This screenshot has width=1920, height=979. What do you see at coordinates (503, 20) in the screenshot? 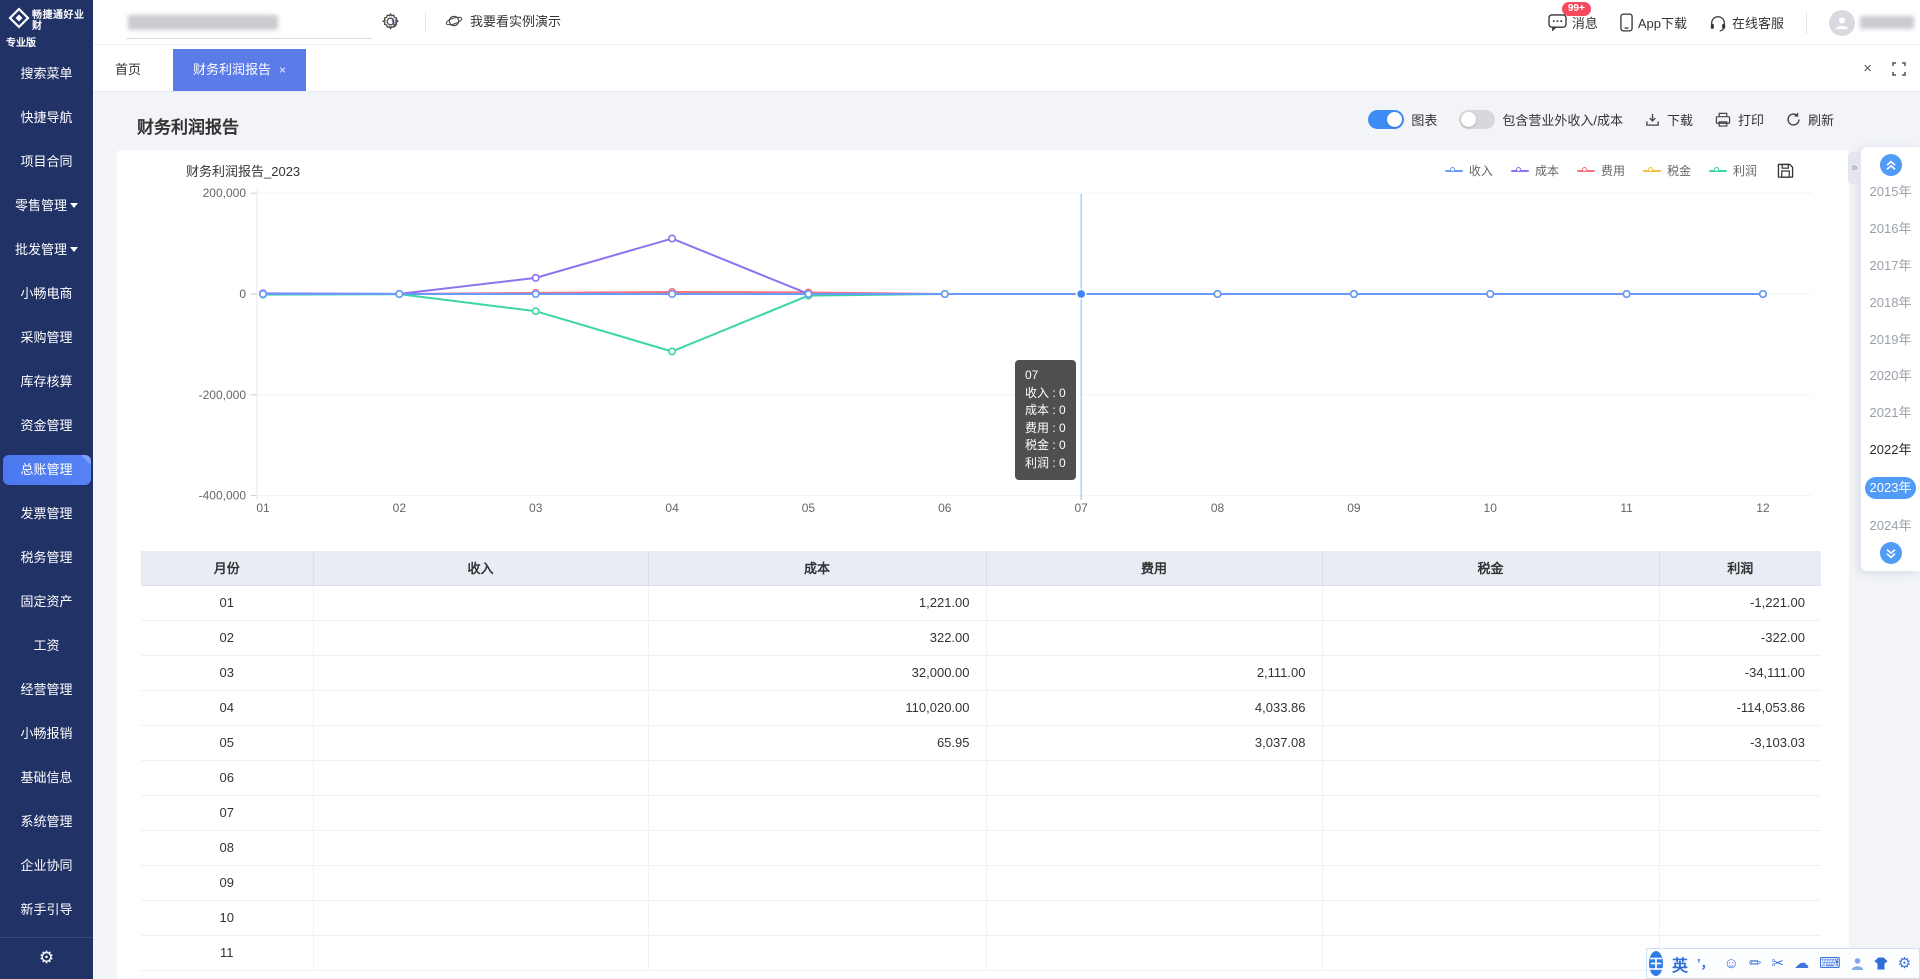
I see `demo-link: 我要看实例演示` at bounding box center [503, 20].